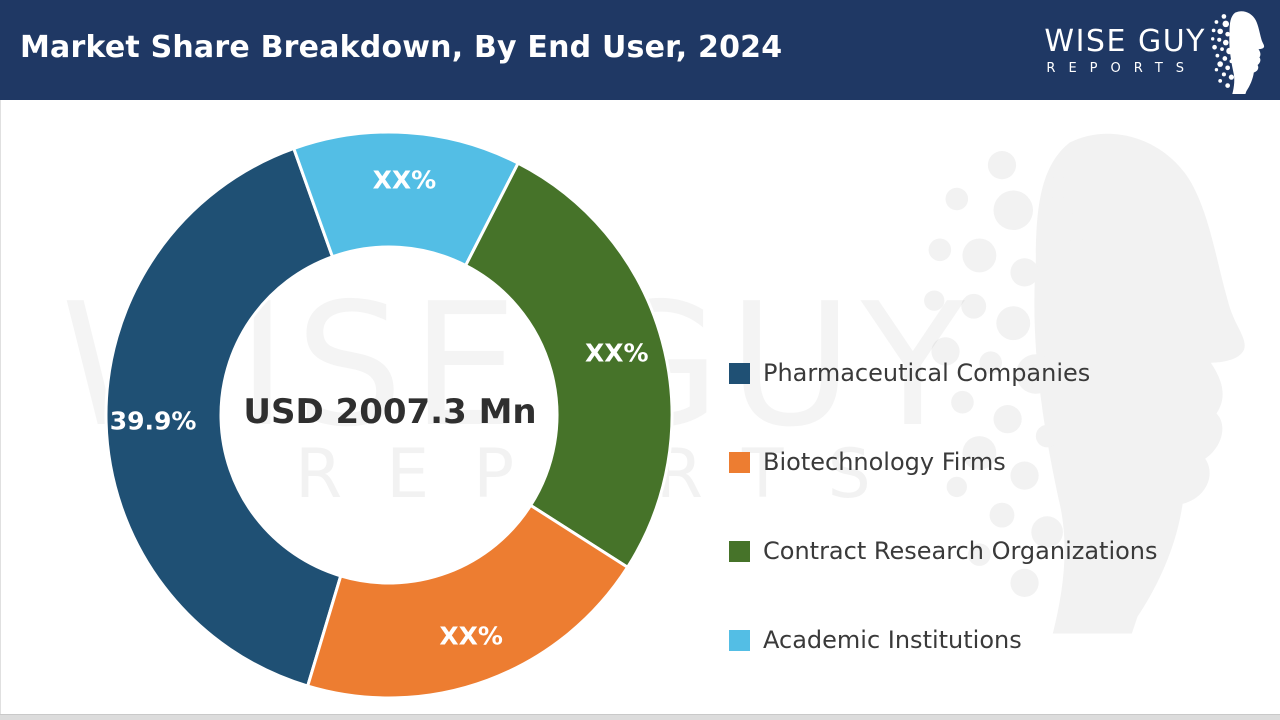 This screenshot has width=1280, height=720. What do you see at coordinates (739, 462) in the screenshot?
I see `legend-swatch-biotechnology-firms` at bounding box center [739, 462].